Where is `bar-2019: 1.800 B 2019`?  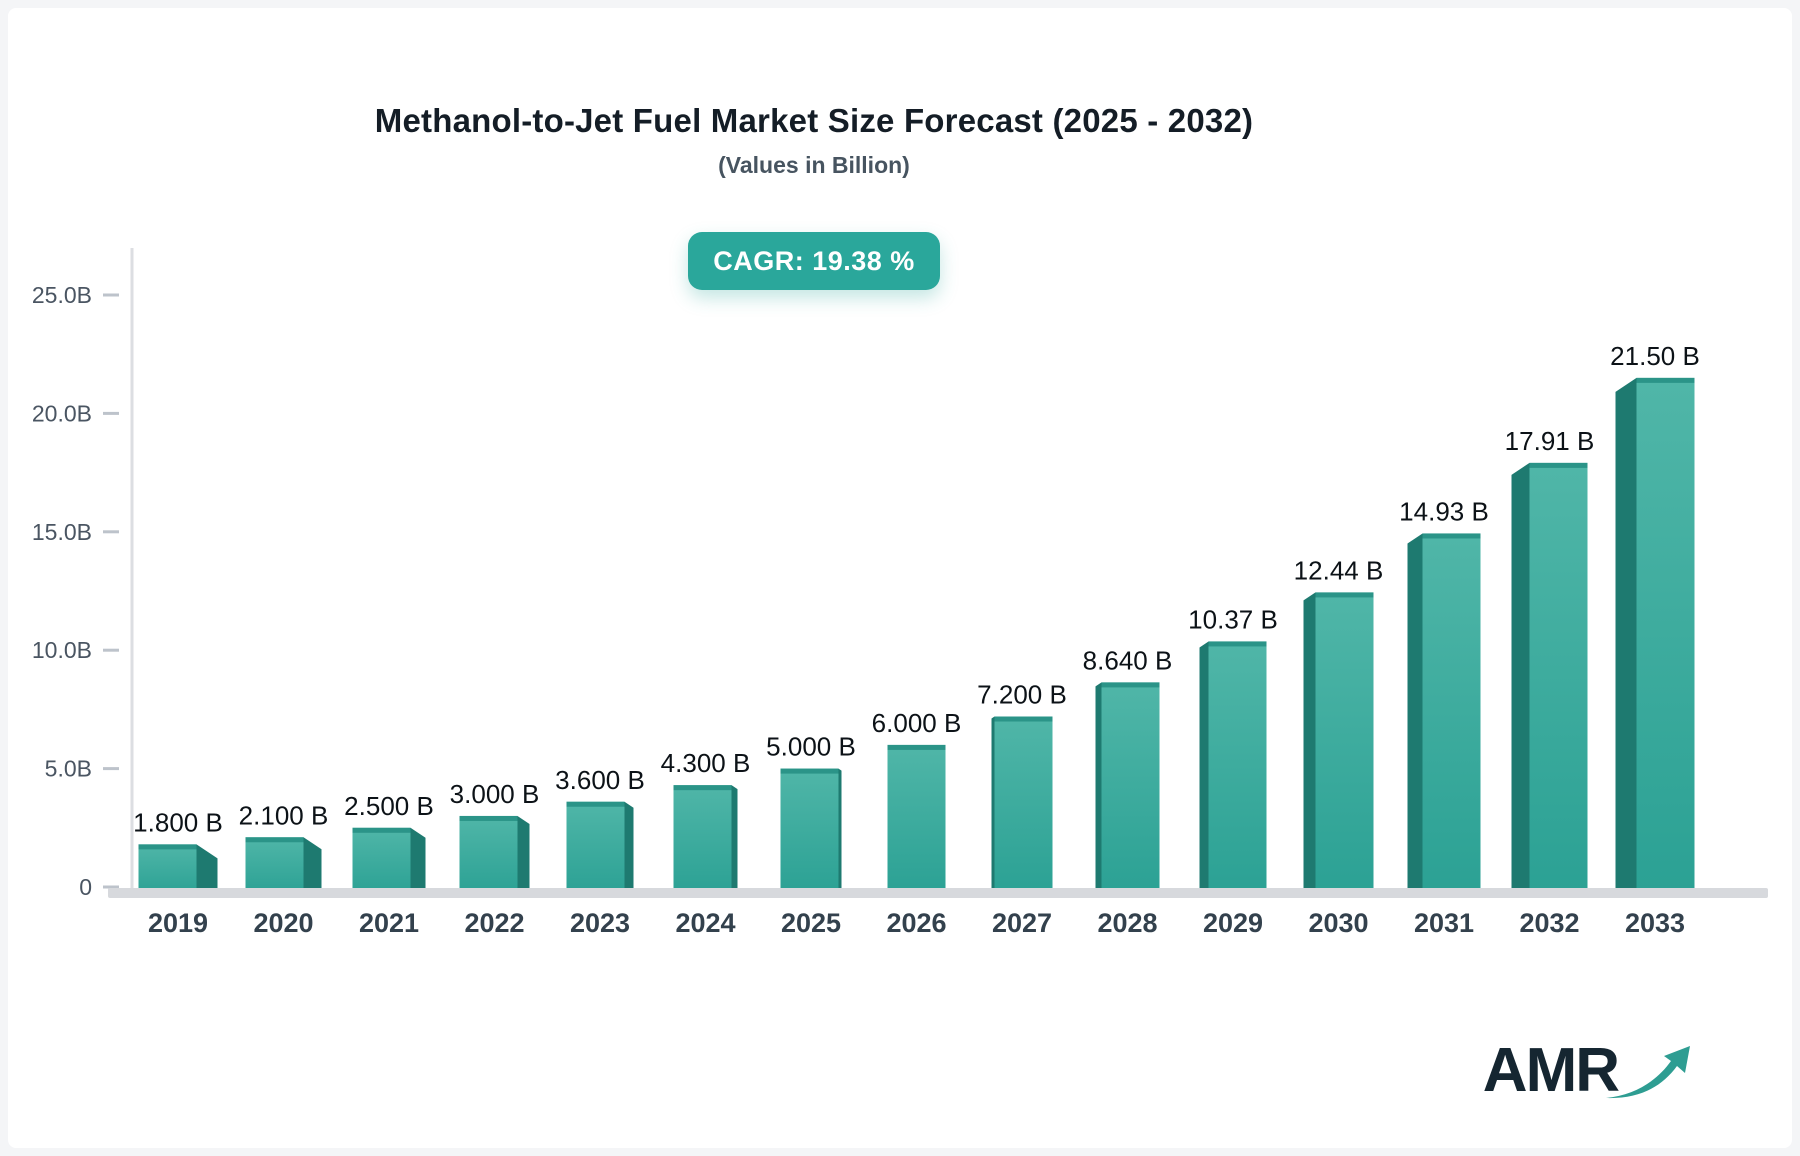
bar-2019: 1.800 B 2019 is located at coordinates (178, 872).